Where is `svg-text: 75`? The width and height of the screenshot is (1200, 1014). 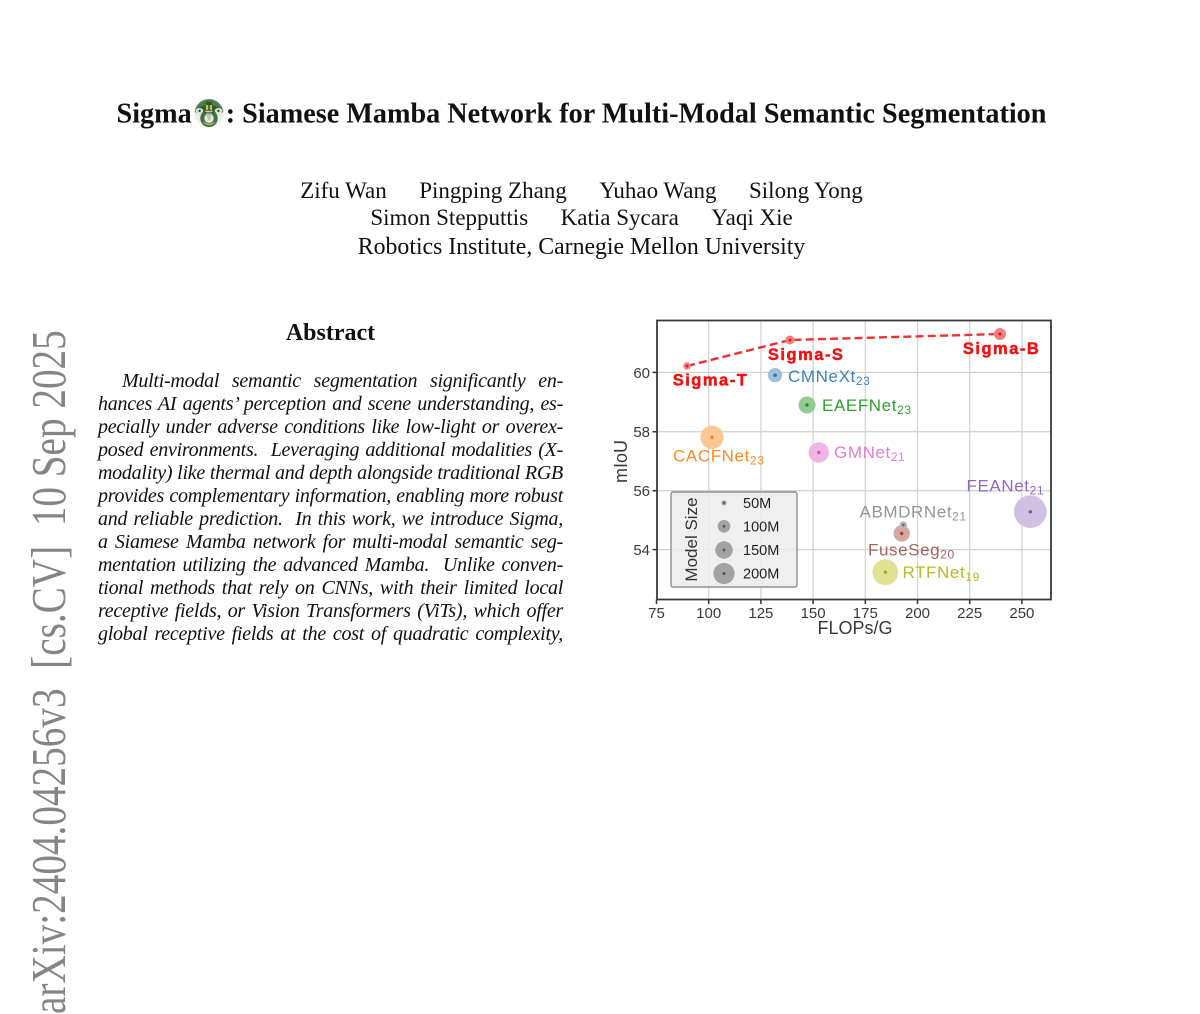
svg-text: 75 is located at coordinates (656, 613).